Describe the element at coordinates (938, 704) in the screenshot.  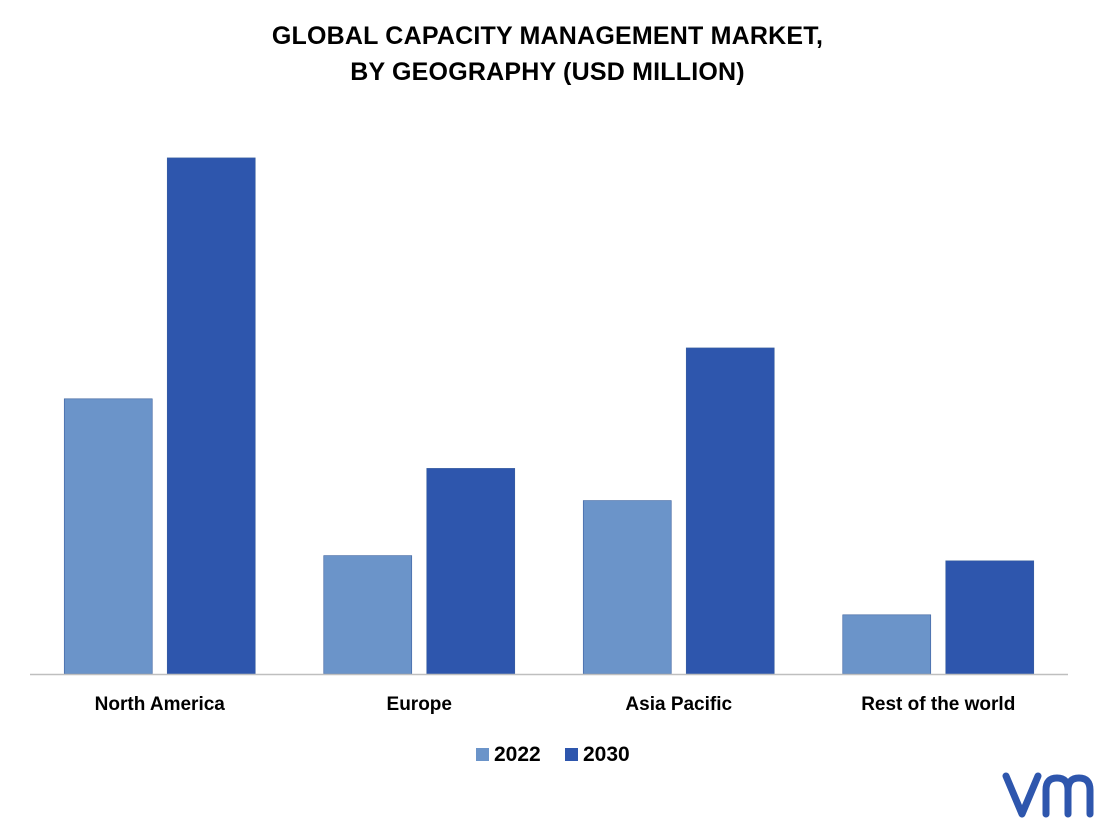
I see `x-tick-label: Rest of the world` at that location.